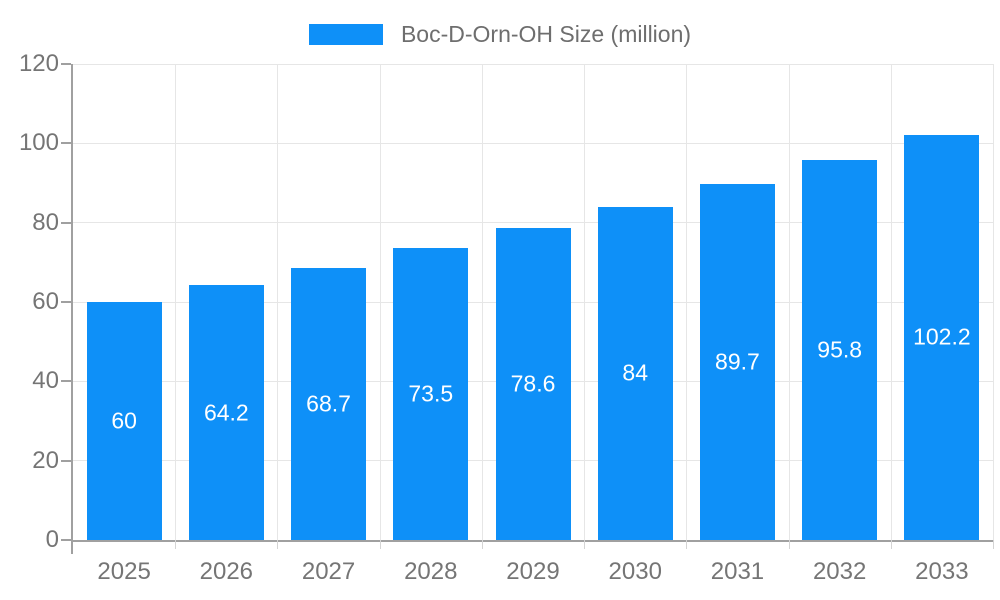 The image size is (1000, 600). I want to click on bar-2033: 102.2, so click(942, 337).